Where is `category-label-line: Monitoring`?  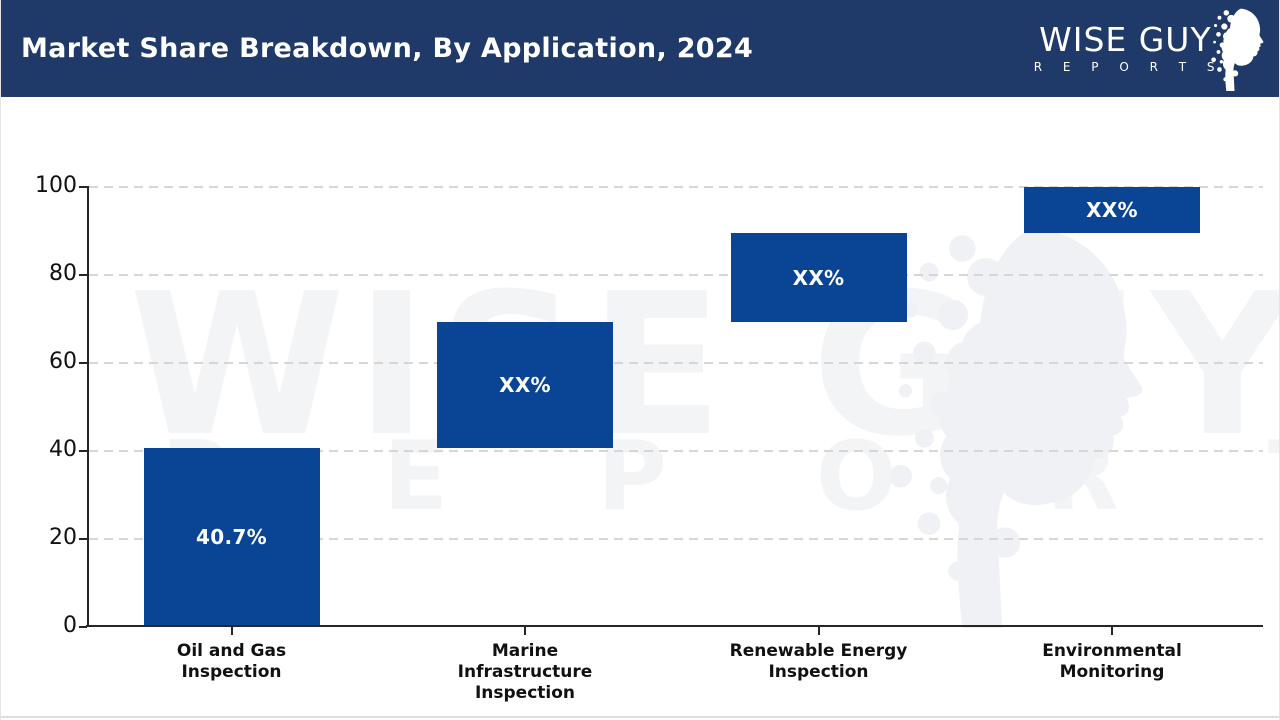 category-label-line: Monitoring is located at coordinates (1112, 672).